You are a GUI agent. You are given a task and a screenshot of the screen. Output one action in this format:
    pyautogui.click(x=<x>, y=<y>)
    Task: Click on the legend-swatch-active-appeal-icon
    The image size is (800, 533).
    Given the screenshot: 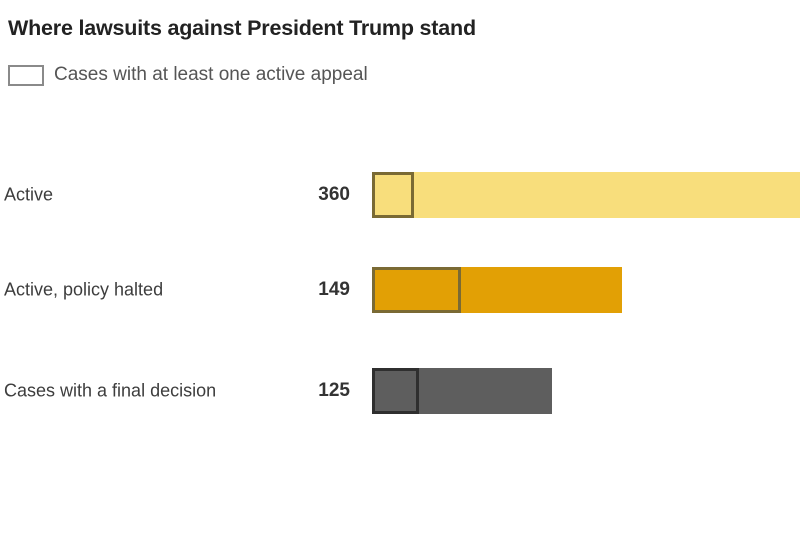 What is the action you would take?
    pyautogui.click(x=26, y=75)
    